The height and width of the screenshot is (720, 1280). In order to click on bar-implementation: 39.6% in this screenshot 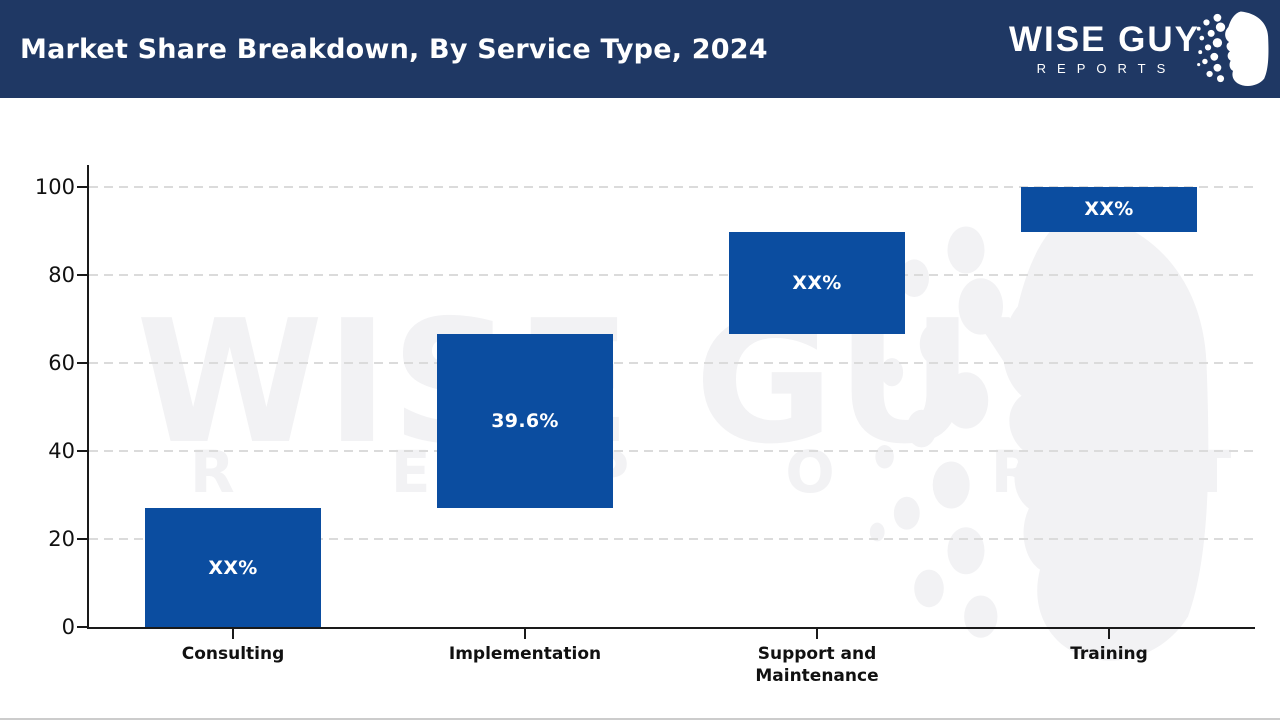, I will do `click(525, 421)`.